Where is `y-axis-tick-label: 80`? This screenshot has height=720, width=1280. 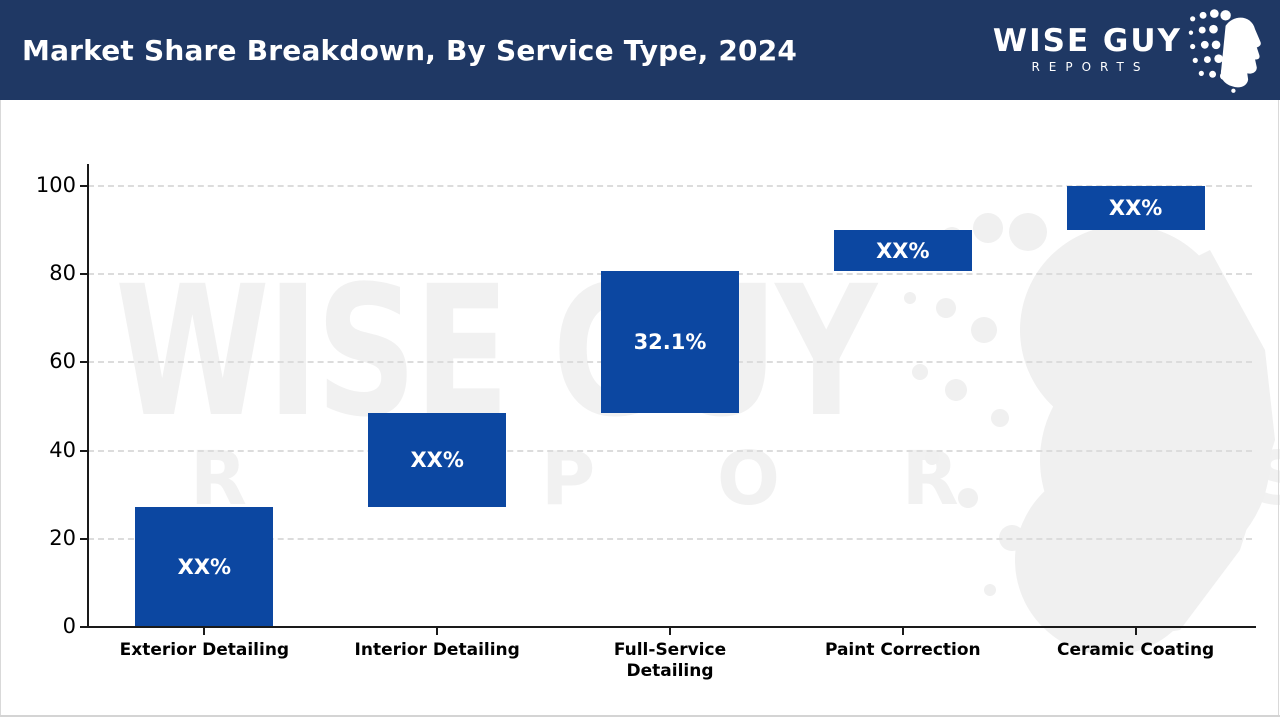 y-axis-tick-label: 80 is located at coordinates (62, 273).